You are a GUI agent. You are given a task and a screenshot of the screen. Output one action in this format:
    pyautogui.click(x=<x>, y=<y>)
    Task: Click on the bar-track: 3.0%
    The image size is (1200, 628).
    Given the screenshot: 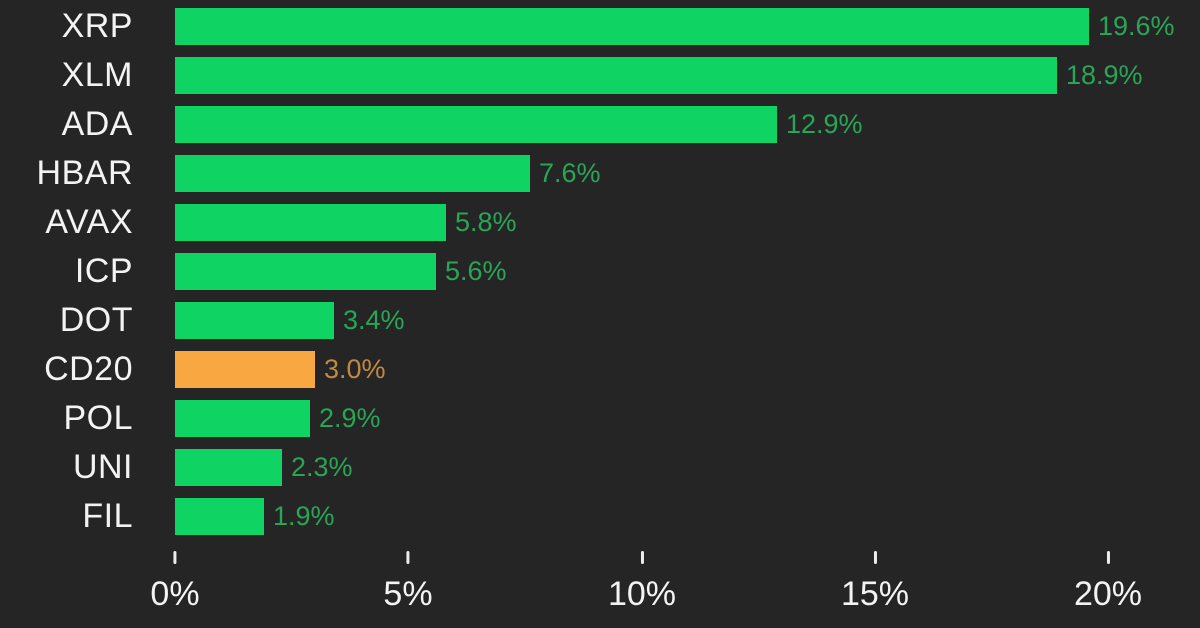 What is the action you would take?
    pyautogui.click(x=687, y=369)
    